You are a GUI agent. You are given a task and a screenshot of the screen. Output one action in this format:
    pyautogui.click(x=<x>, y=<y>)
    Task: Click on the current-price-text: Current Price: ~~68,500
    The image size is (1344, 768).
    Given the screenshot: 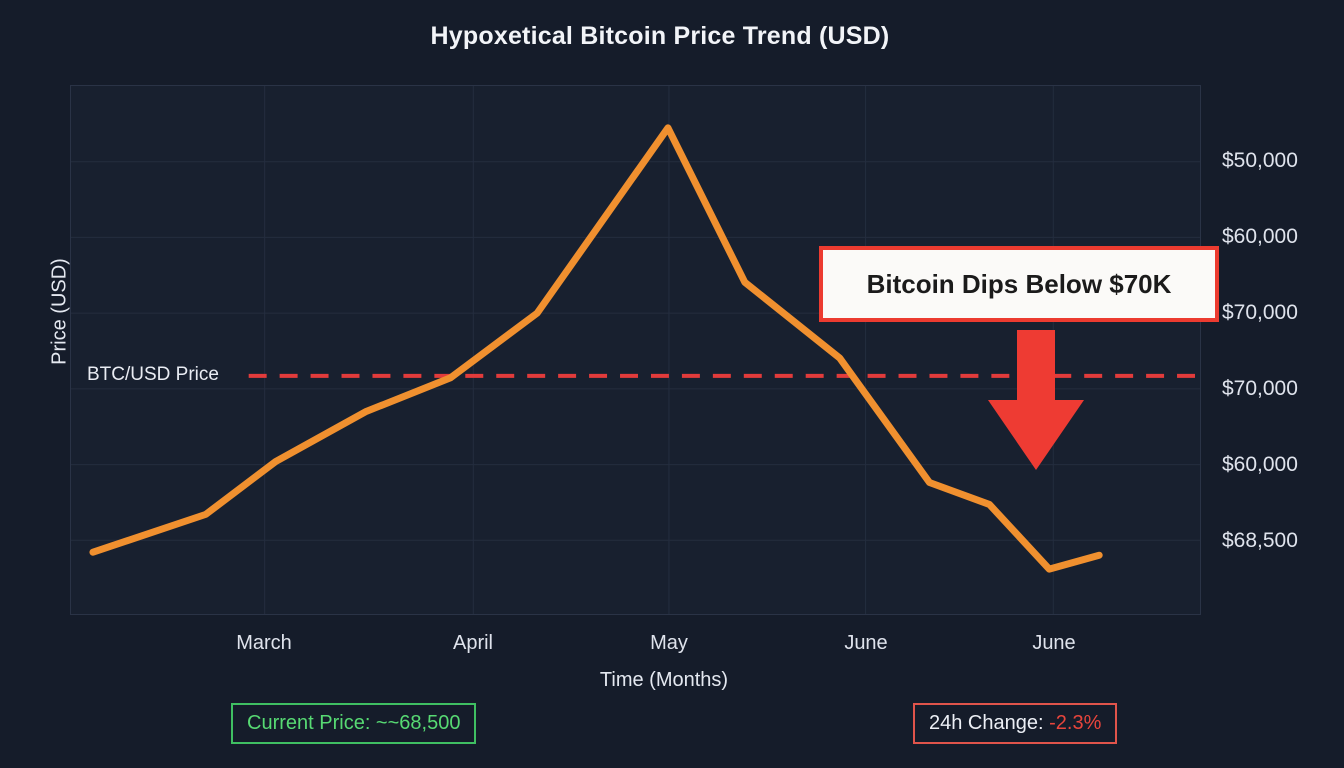 What is the action you would take?
    pyautogui.click(x=354, y=723)
    